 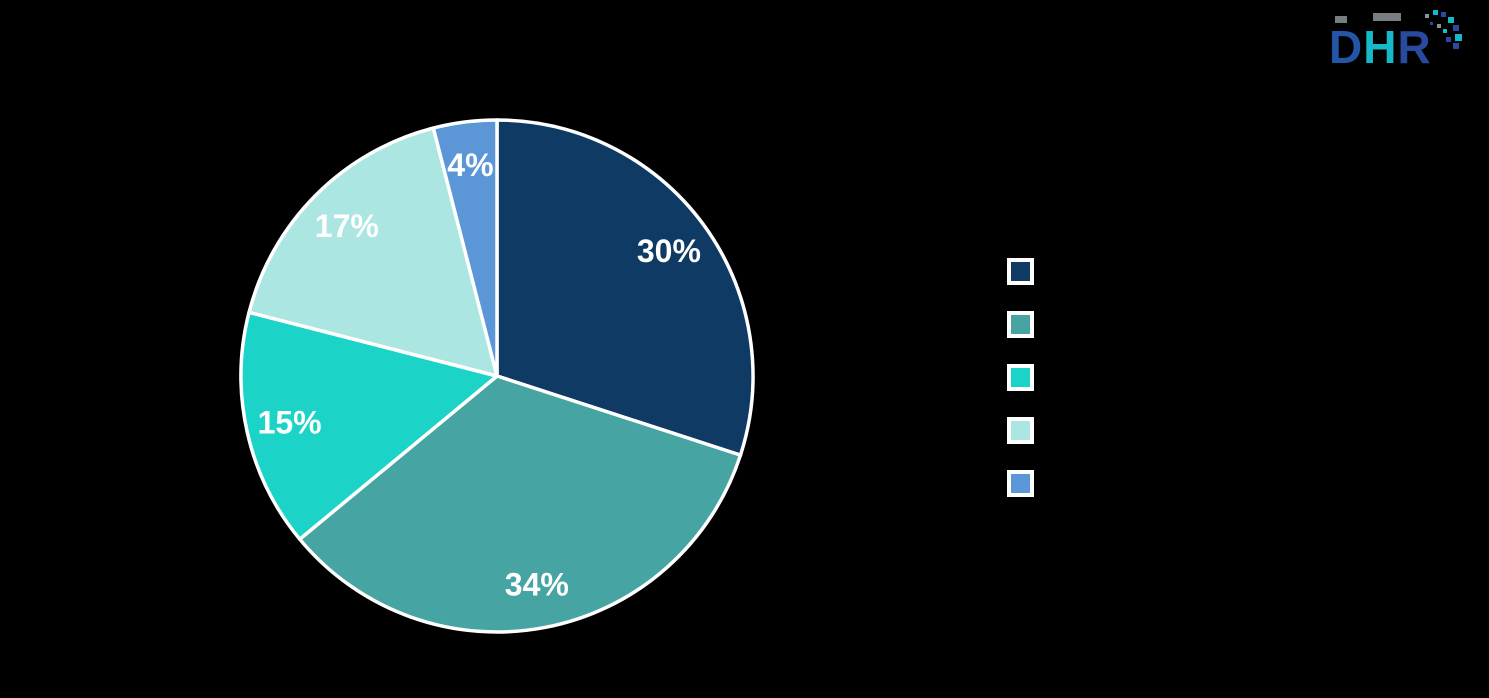 I want to click on chart-legend, so click(x=1020, y=389).